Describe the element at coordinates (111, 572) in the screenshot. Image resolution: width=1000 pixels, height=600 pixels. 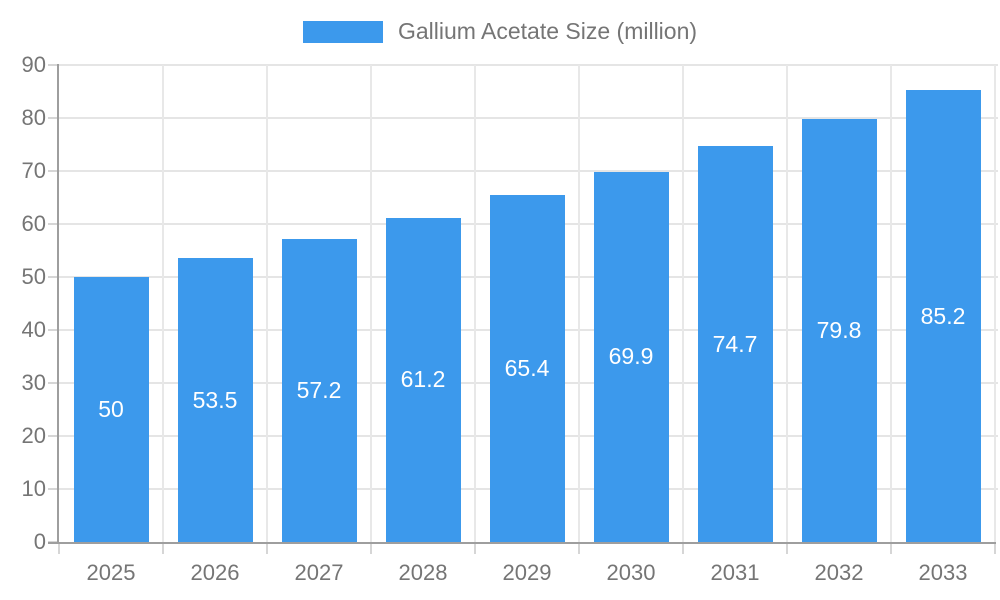
I see `x-axis-label: 2025` at that location.